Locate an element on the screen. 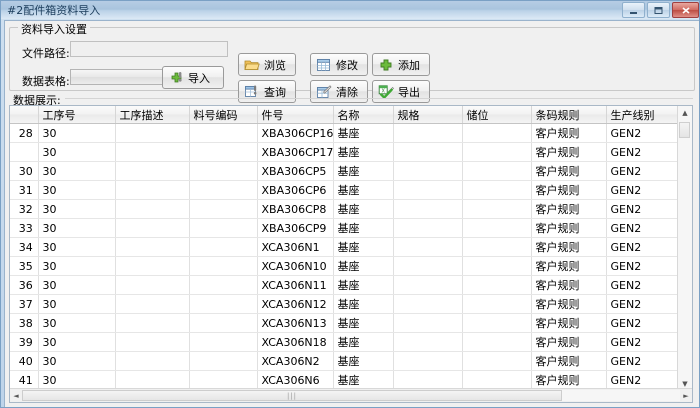  scroll-right-button: ► is located at coordinates (686, 395).